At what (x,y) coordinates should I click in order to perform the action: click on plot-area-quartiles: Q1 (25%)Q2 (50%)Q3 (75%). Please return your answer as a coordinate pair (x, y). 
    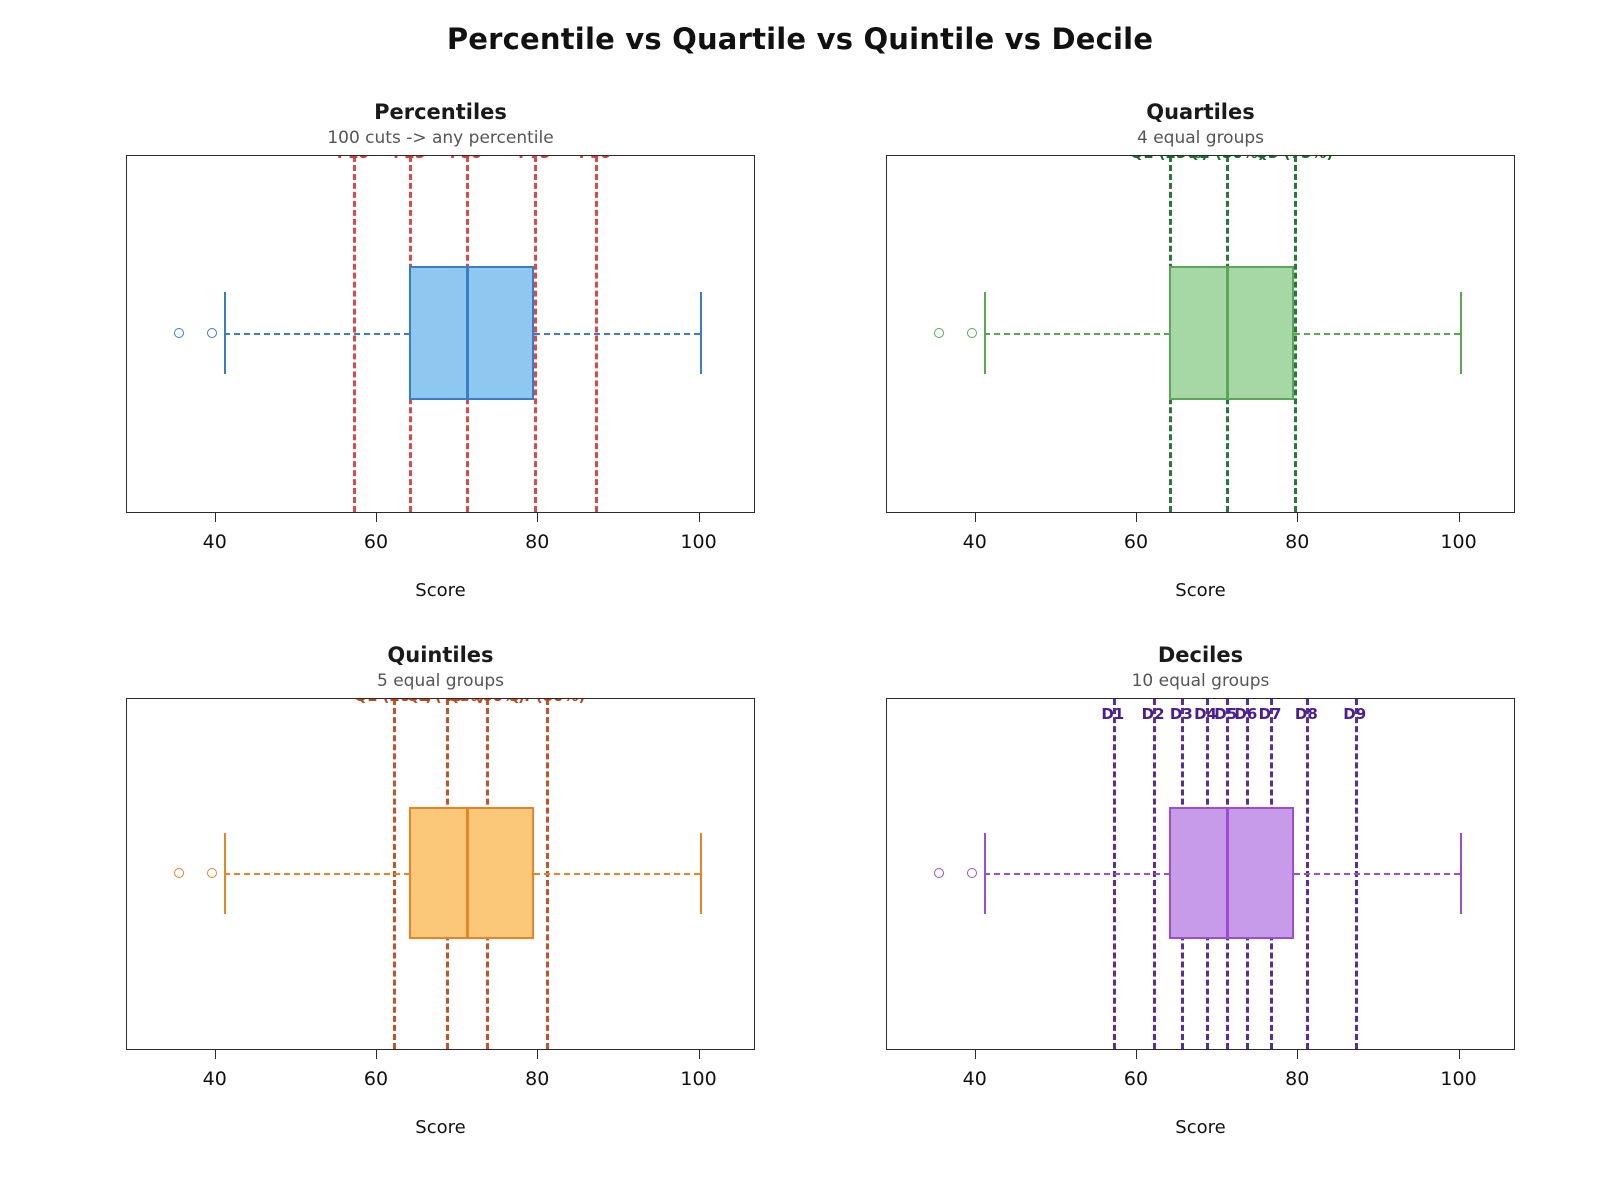
    Looking at the image, I should click on (1200, 334).